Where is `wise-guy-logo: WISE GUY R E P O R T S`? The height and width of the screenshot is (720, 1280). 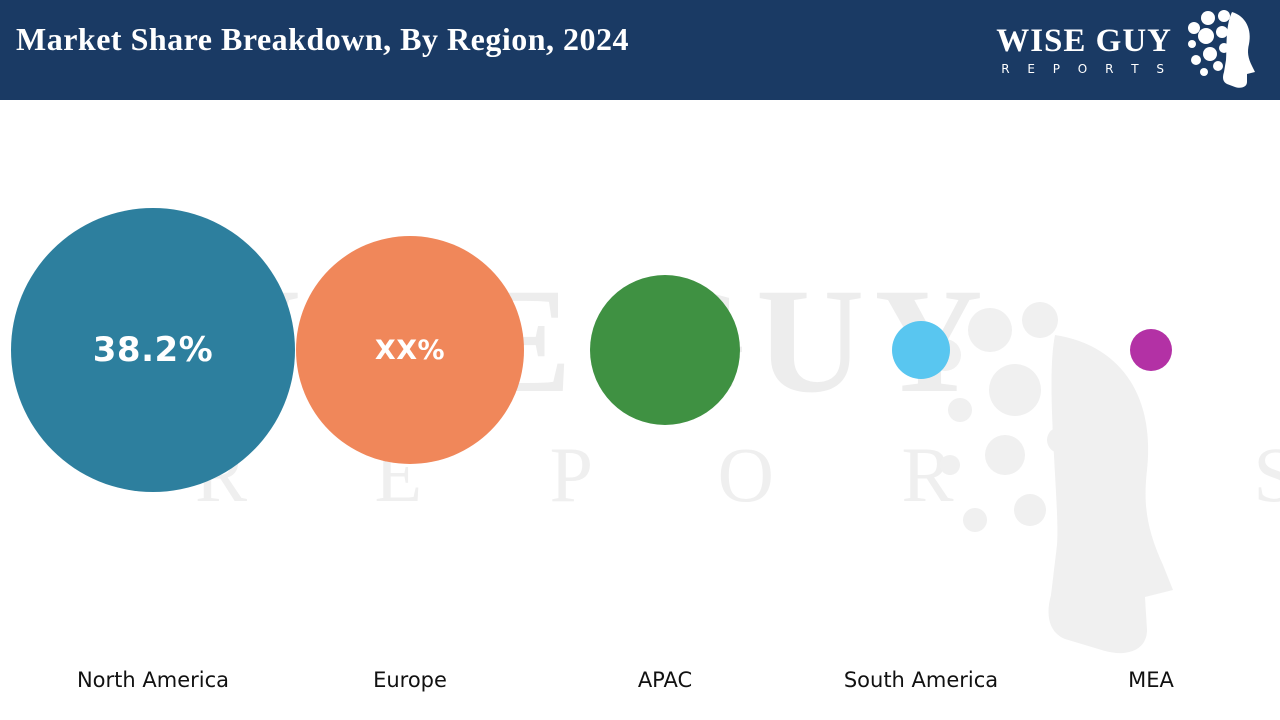
wise-guy-logo: WISE GUY R E P O R T S is located at coordinates (1127, 50).